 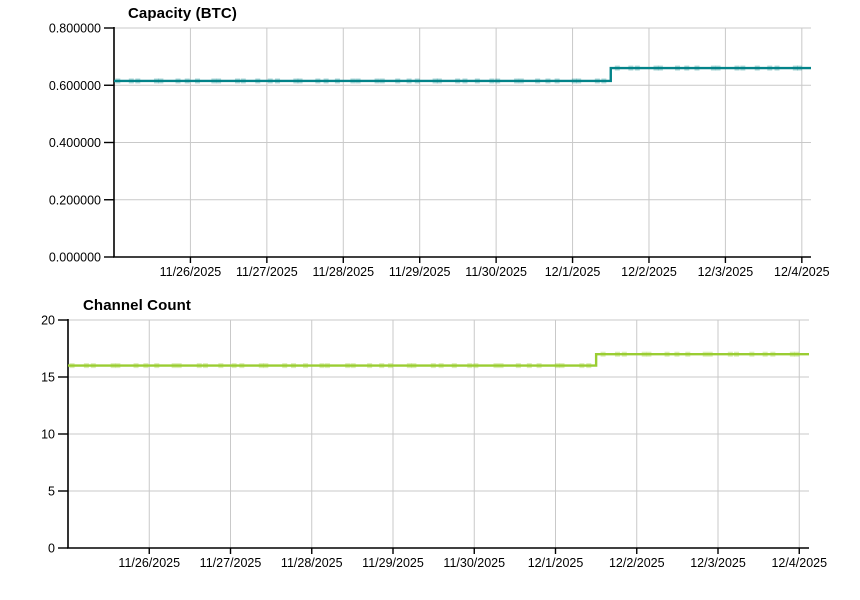 I want to click on y-tick-label: 20, so click(x=48, y=321).